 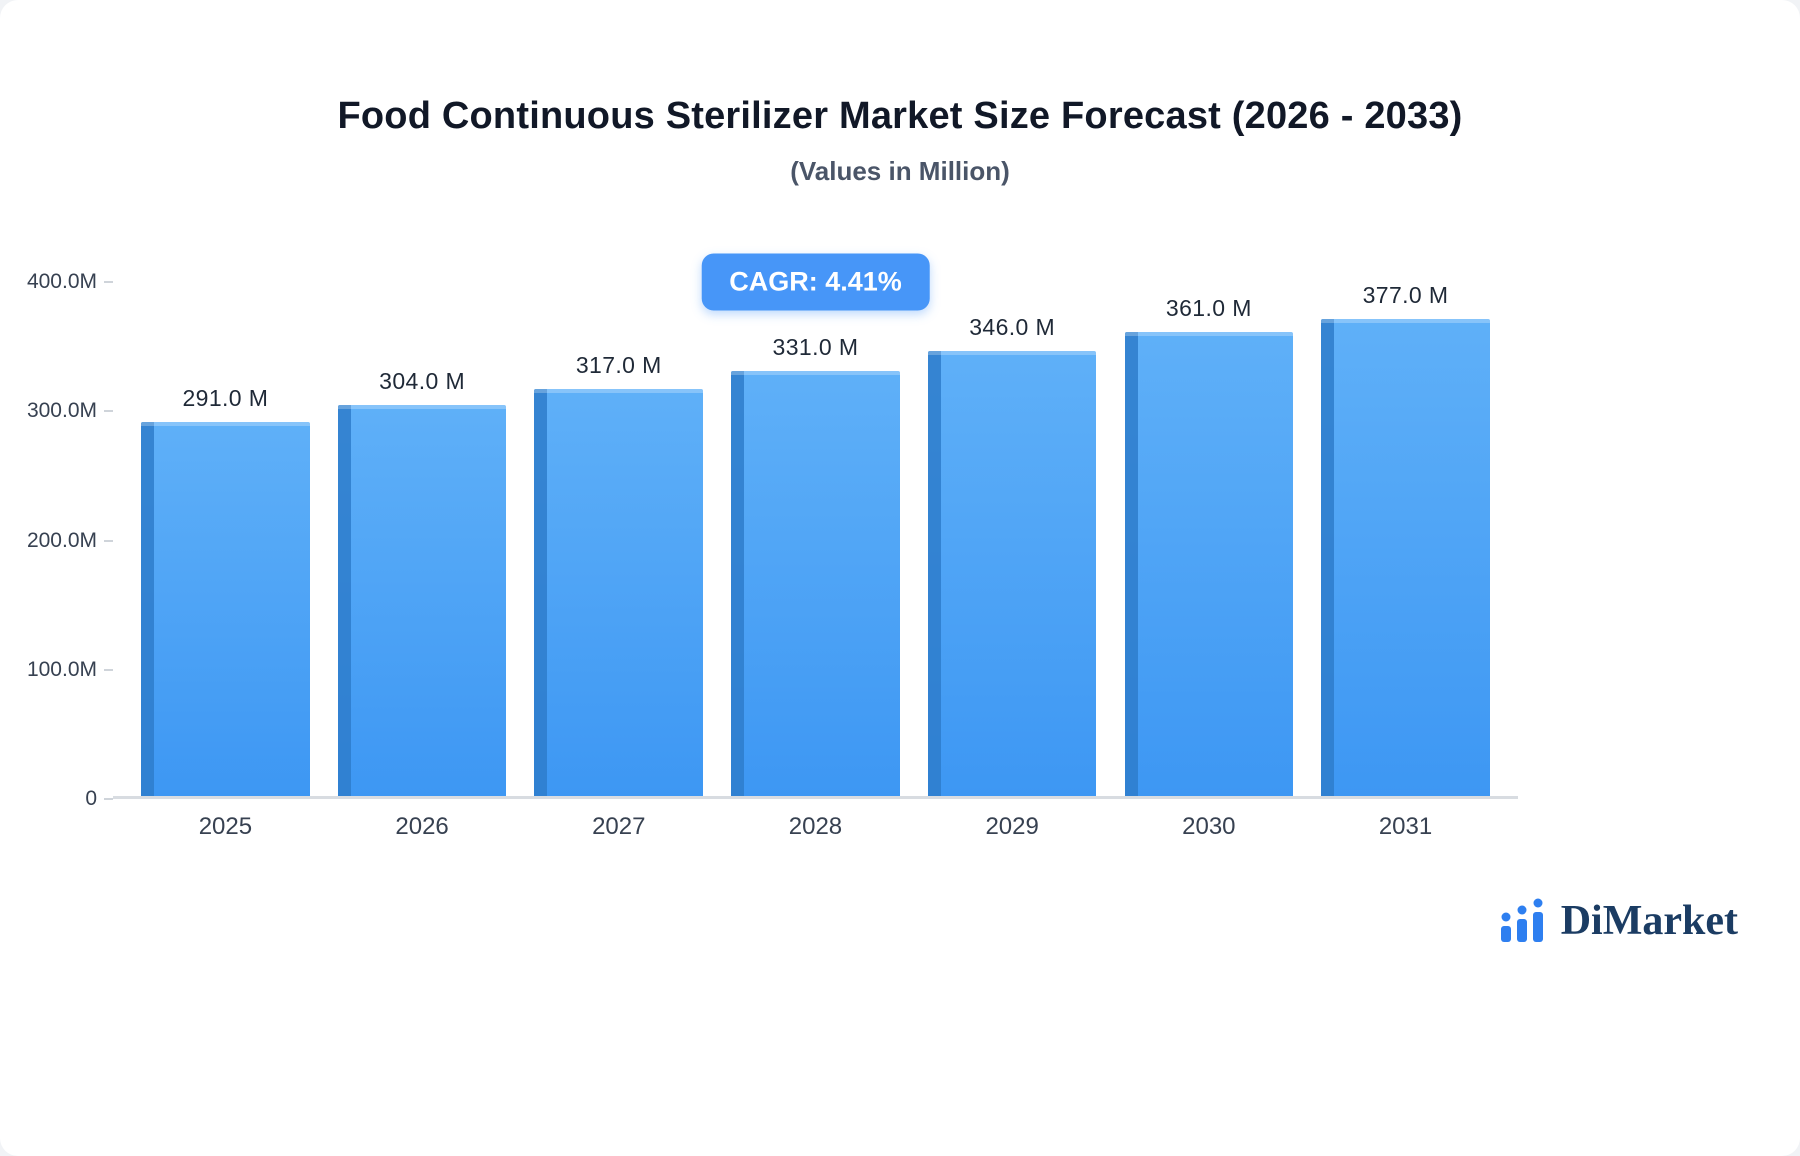 What do you see at coordinates (619, 826) in the screenshot?
I see `x-axis-tick-label: 2027` at bounding box center [619, 826].